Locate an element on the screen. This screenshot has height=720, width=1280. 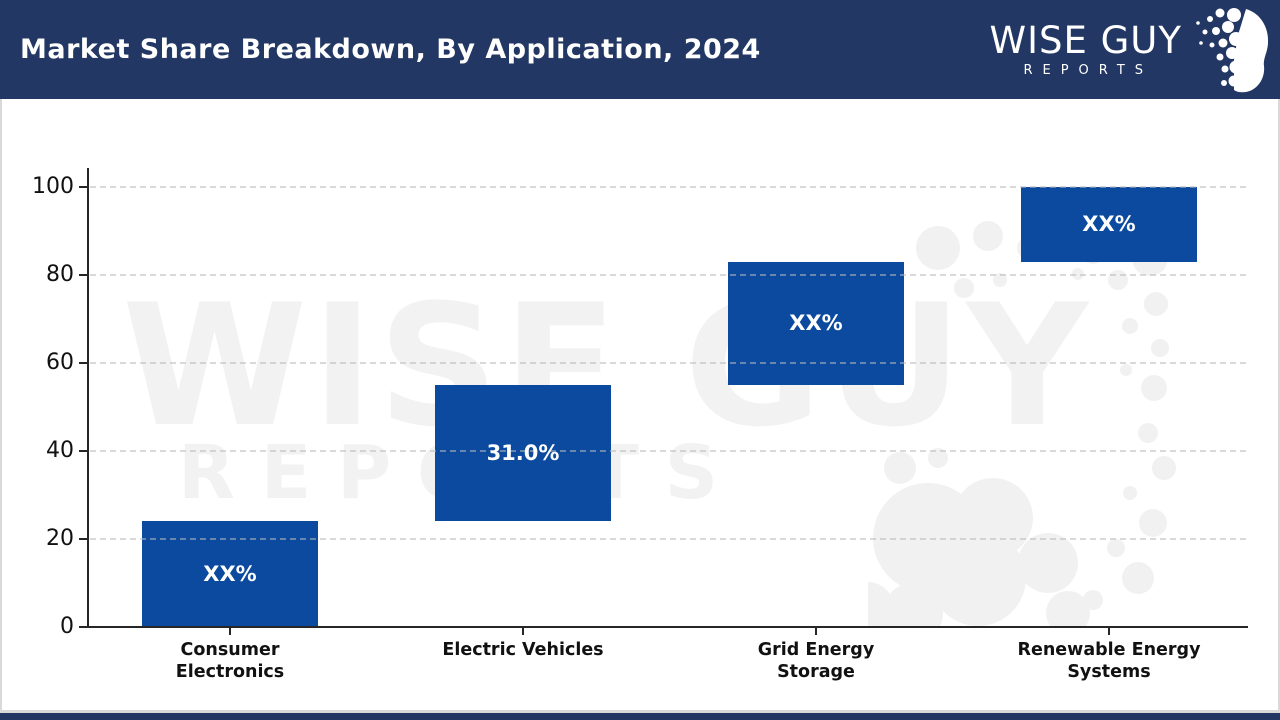
watermark-head-icon is located at coordinates (1022, 424).